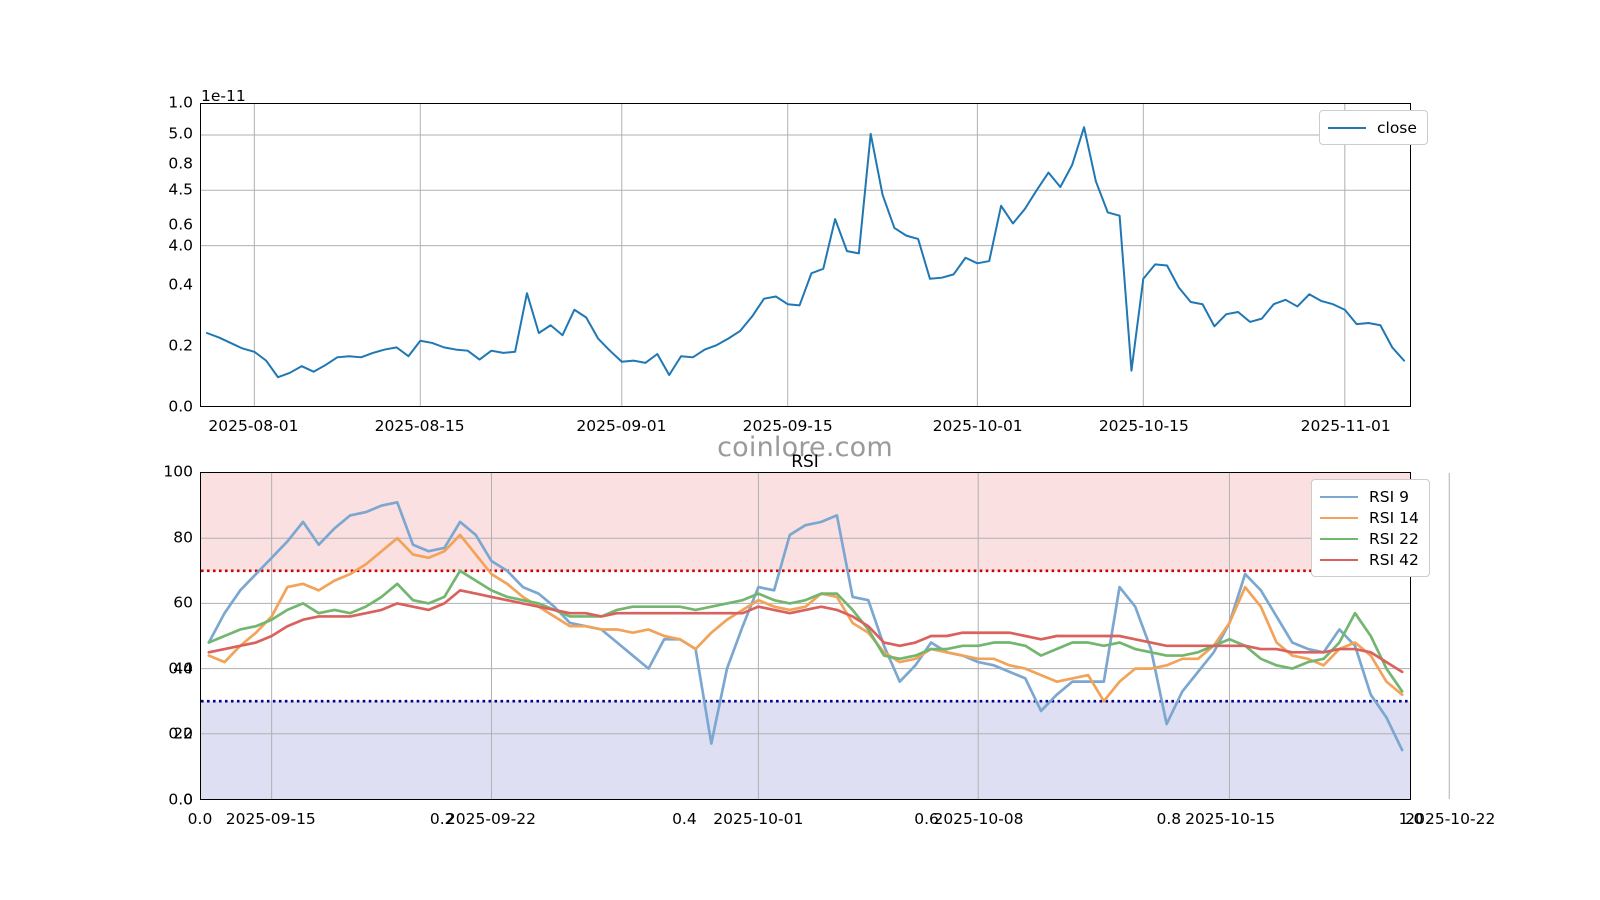  What do you see at coordinates (223, 96) in the screenshot?
I see `price-y-offset-text: 1e-11` at bounding box center [223, 96].